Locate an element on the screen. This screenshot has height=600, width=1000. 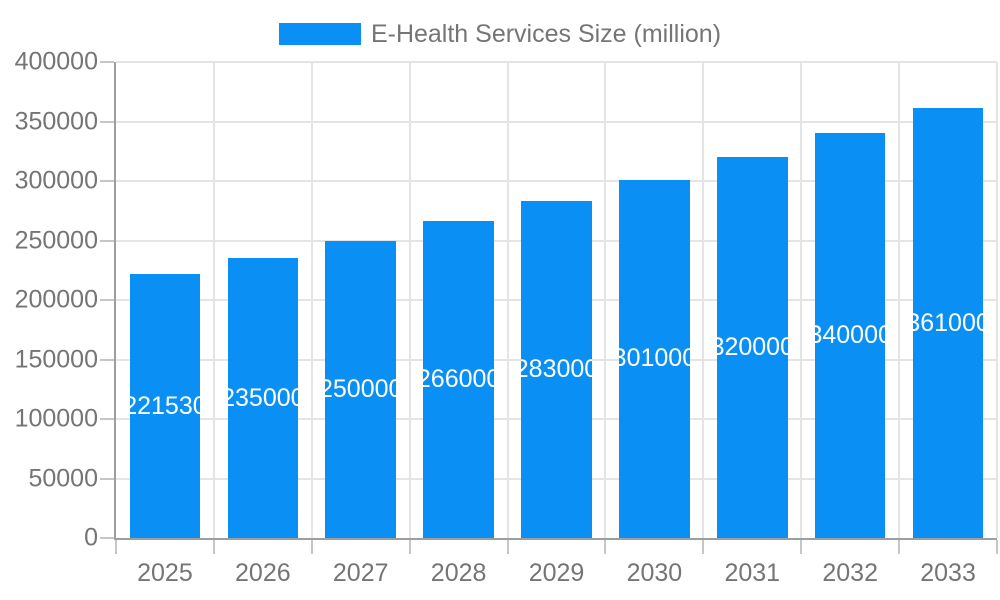
x-tick-label: 2033 is located at coordinates (948, 573).